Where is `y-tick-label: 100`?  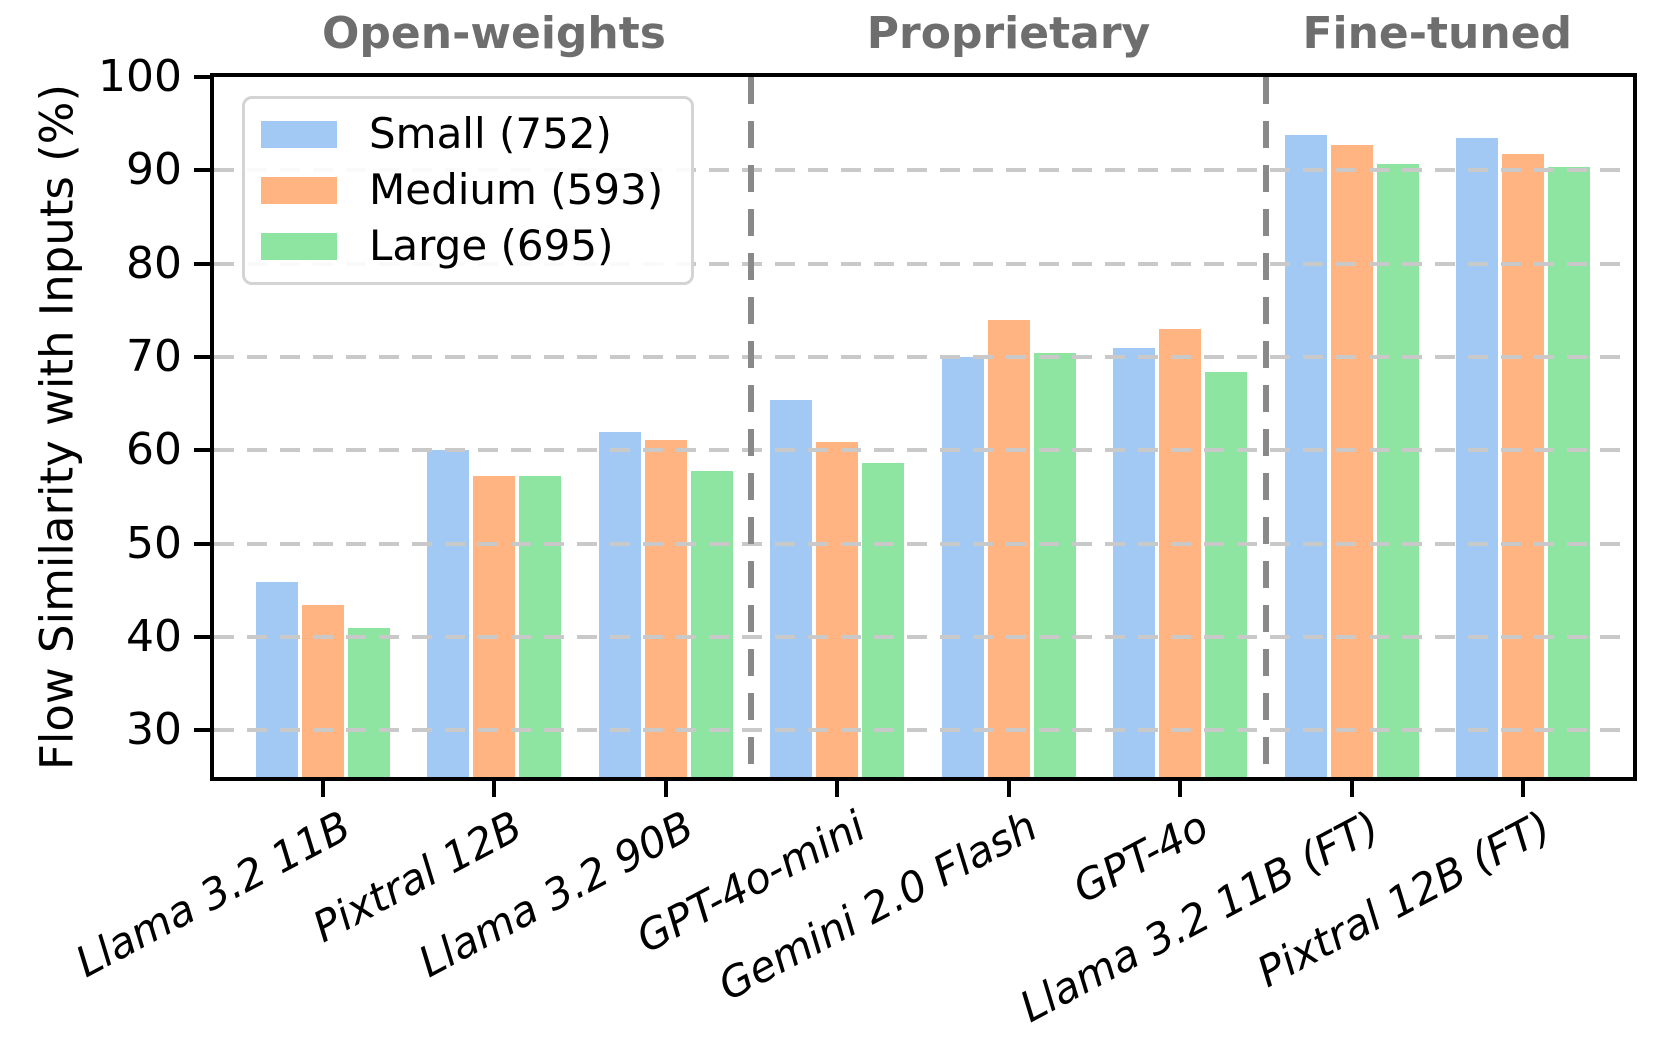 y-tick-label: 100 is located at coordinates (140, 76).